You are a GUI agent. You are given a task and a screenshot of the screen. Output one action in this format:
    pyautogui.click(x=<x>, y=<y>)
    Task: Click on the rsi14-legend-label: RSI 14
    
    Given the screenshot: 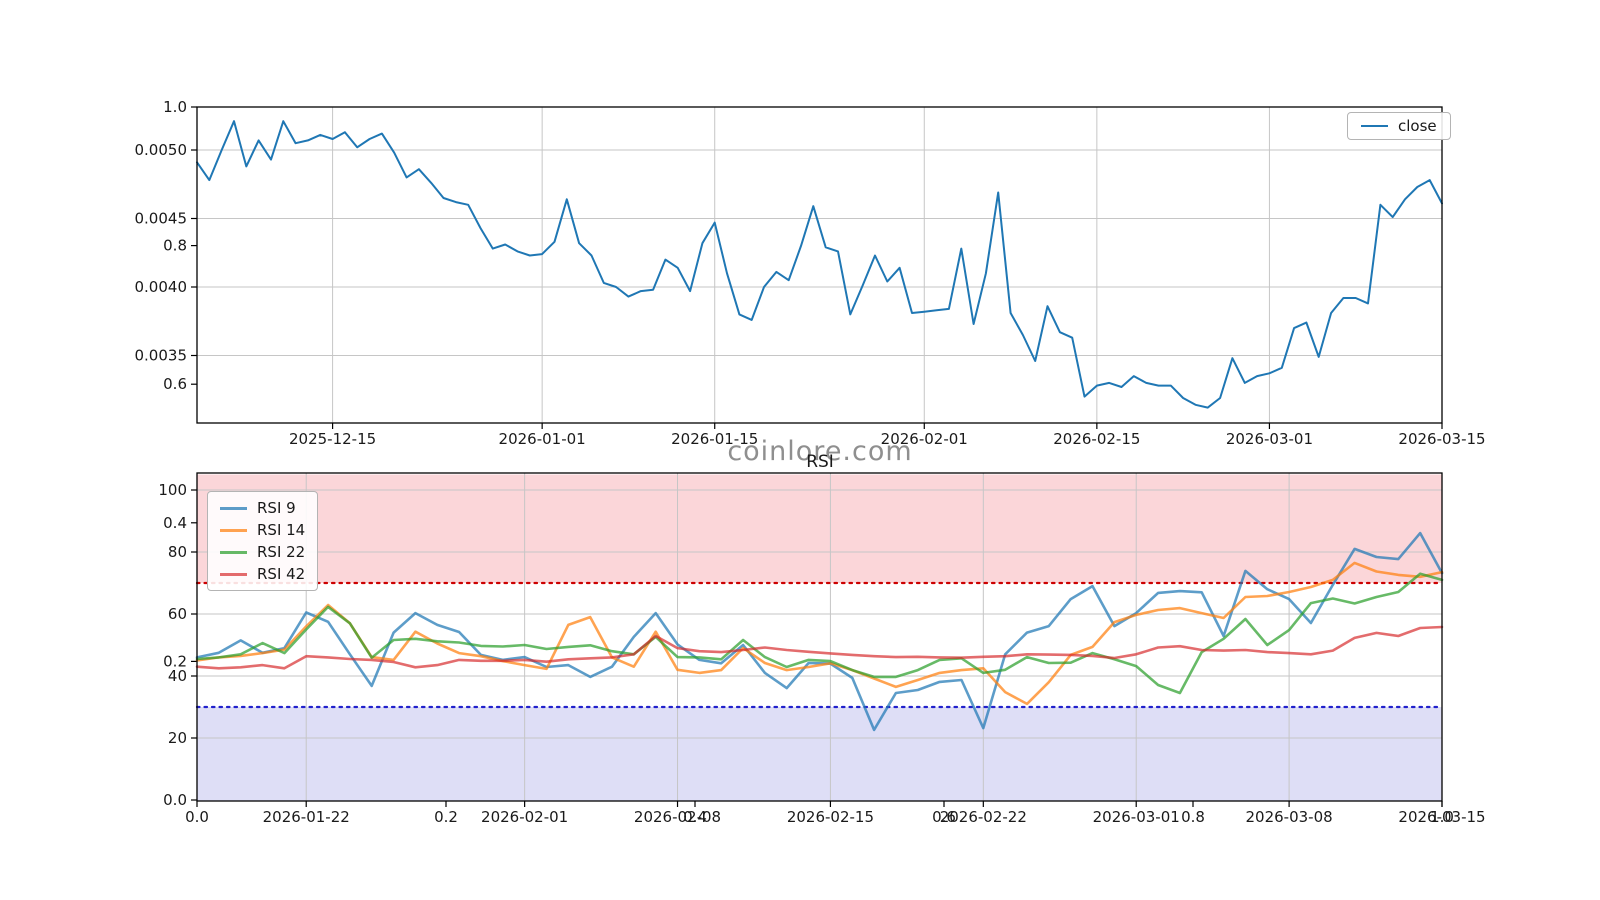 What is the action you would take?
    pyautogui.click(x=281, y=530)
    